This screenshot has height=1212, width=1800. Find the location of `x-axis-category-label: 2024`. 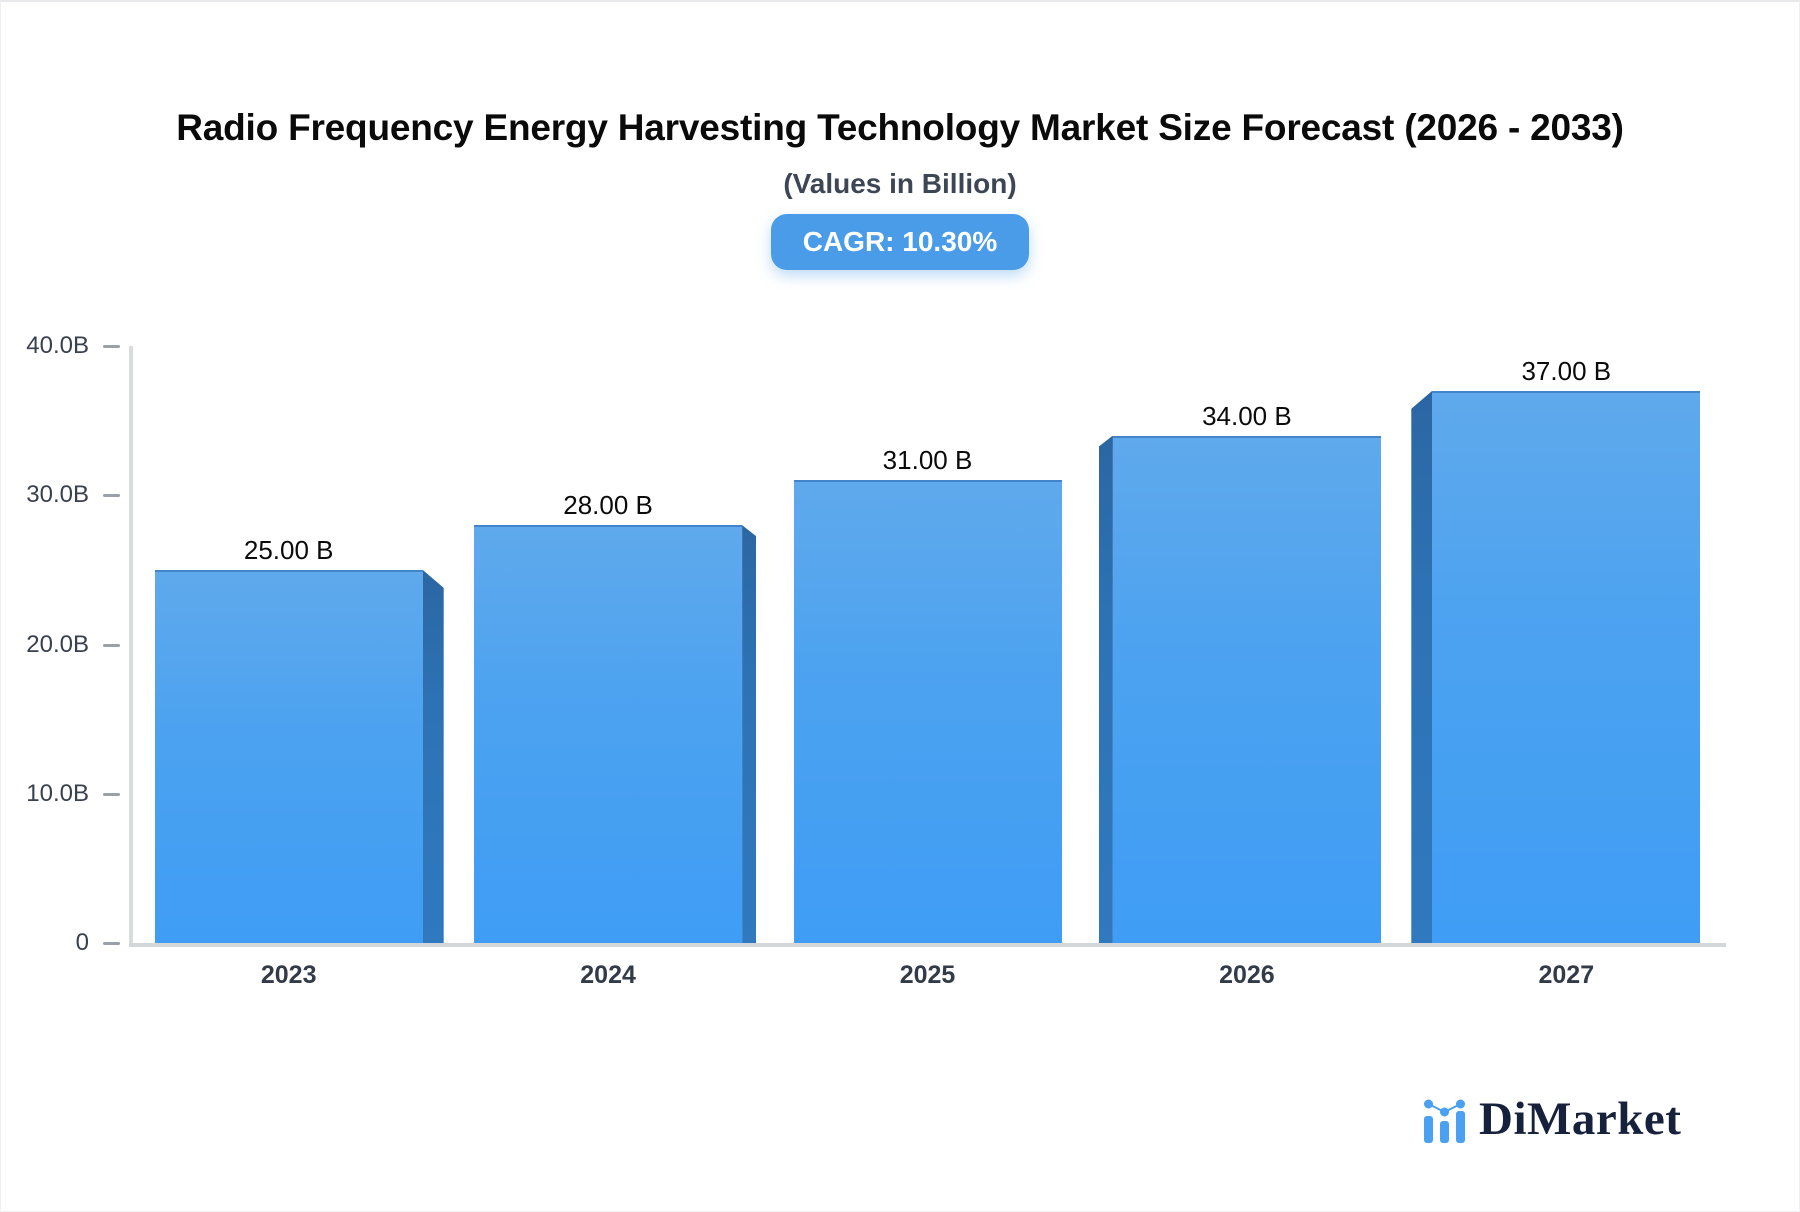

x-axis-category-label: 2024 is located at coordinates (608, 975).